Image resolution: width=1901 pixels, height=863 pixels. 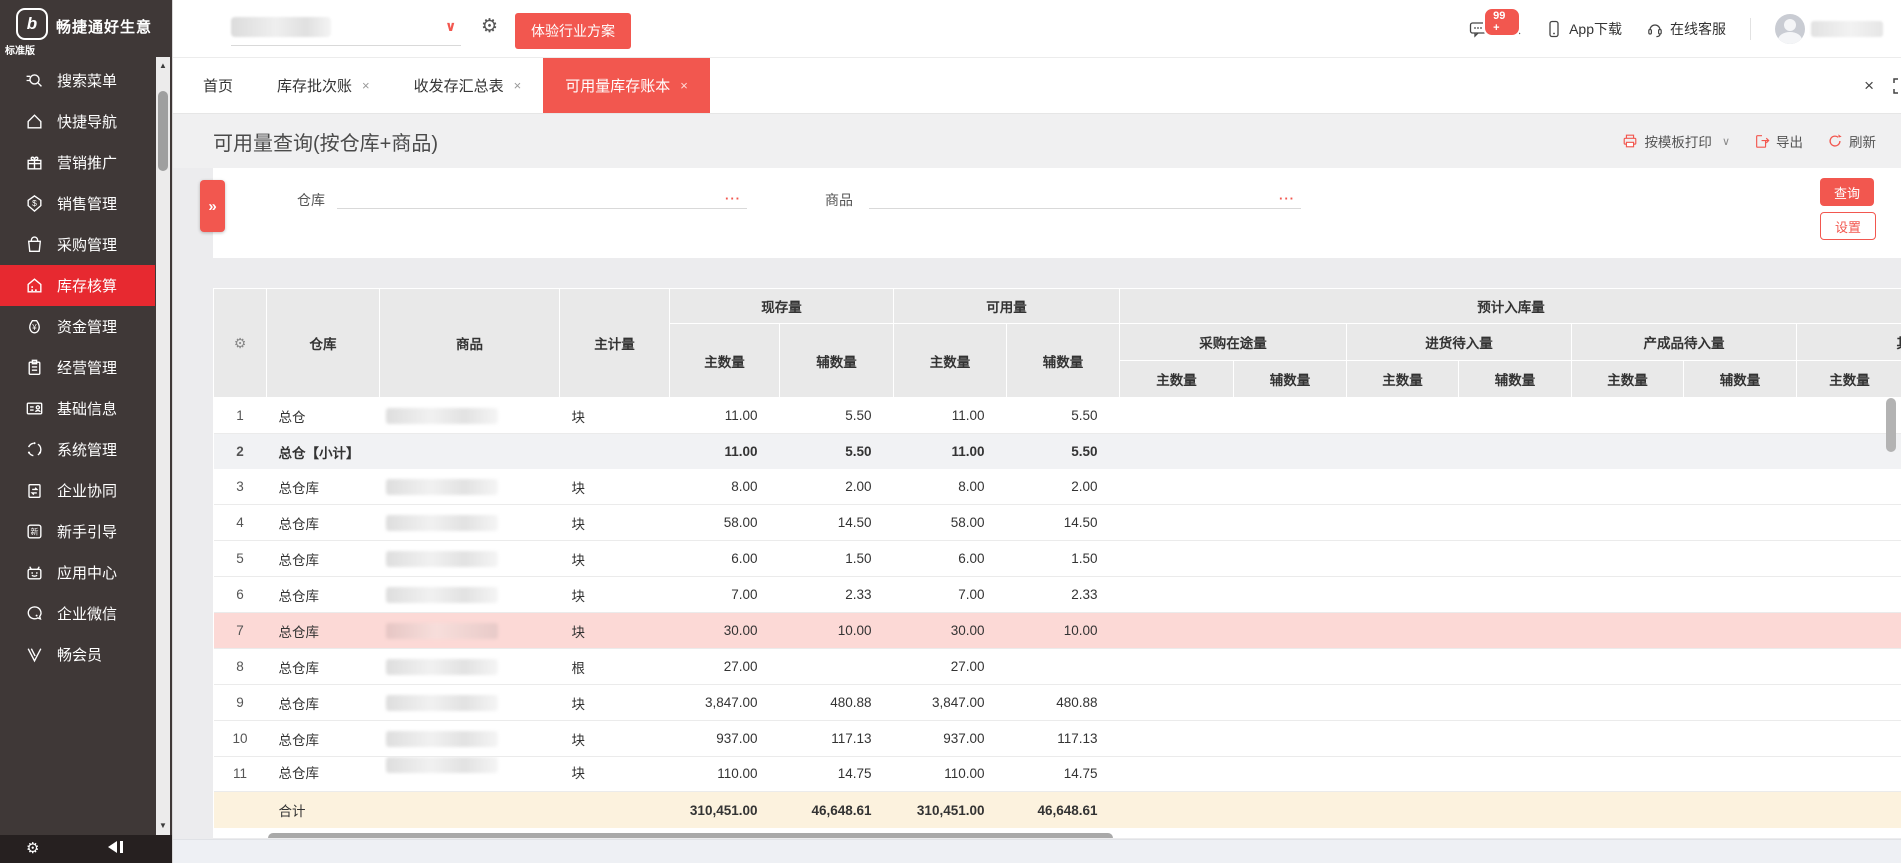 I want to click on colgroup-partial: 其, so click(x=1848, y=342).